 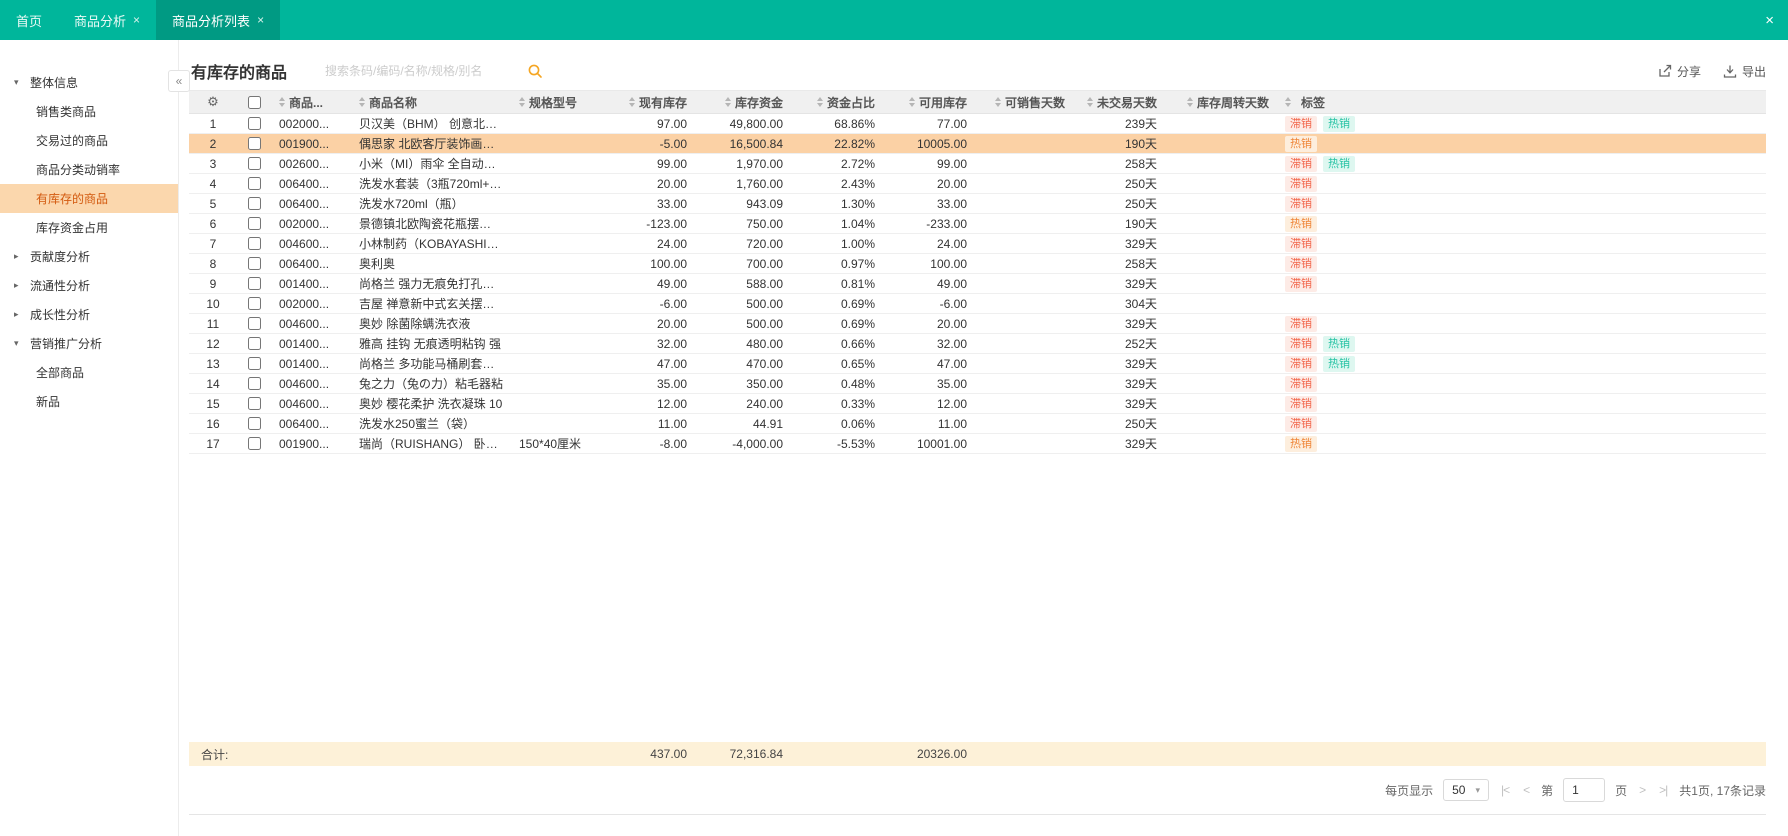 What do you see at coordinates (1119, 102) in the screenshot?
I see `col-header-no-trade-days: 未交易天数` at bounding box center [1119, 102].